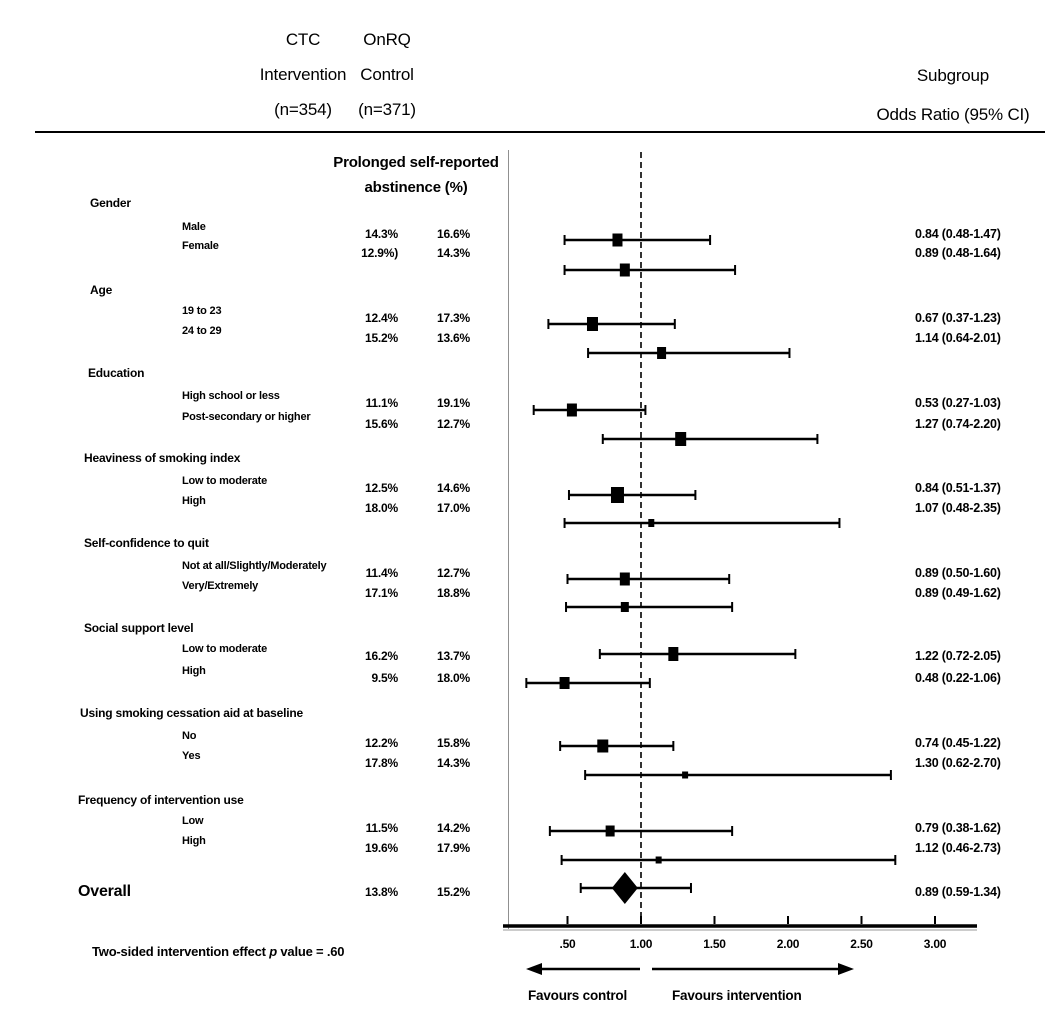  I want to click on intervention-header-line3: (n=354), so click(303, 109).